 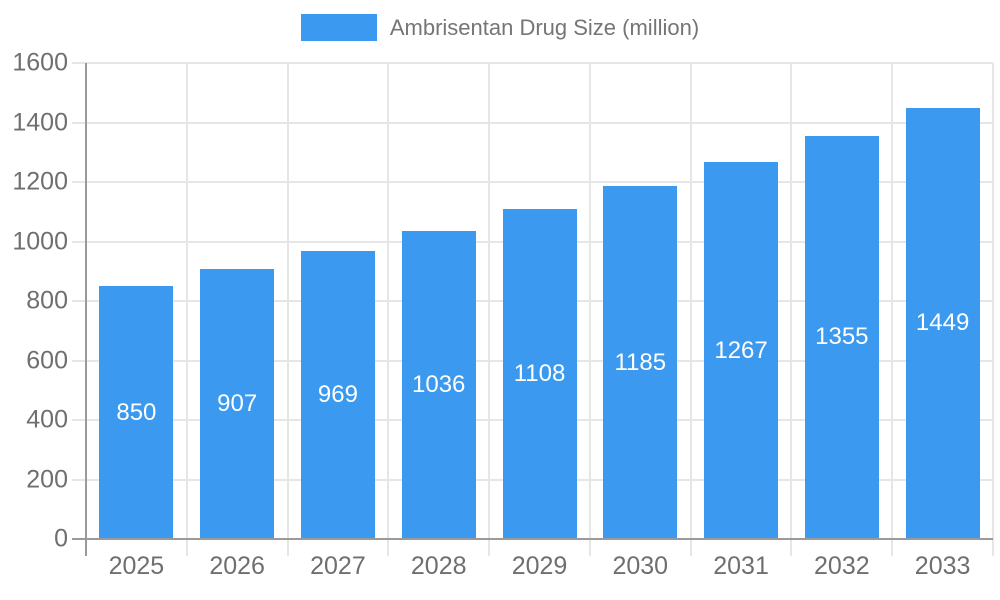 I want to click on bar-2032: 1355, so click(x=841, y=337).